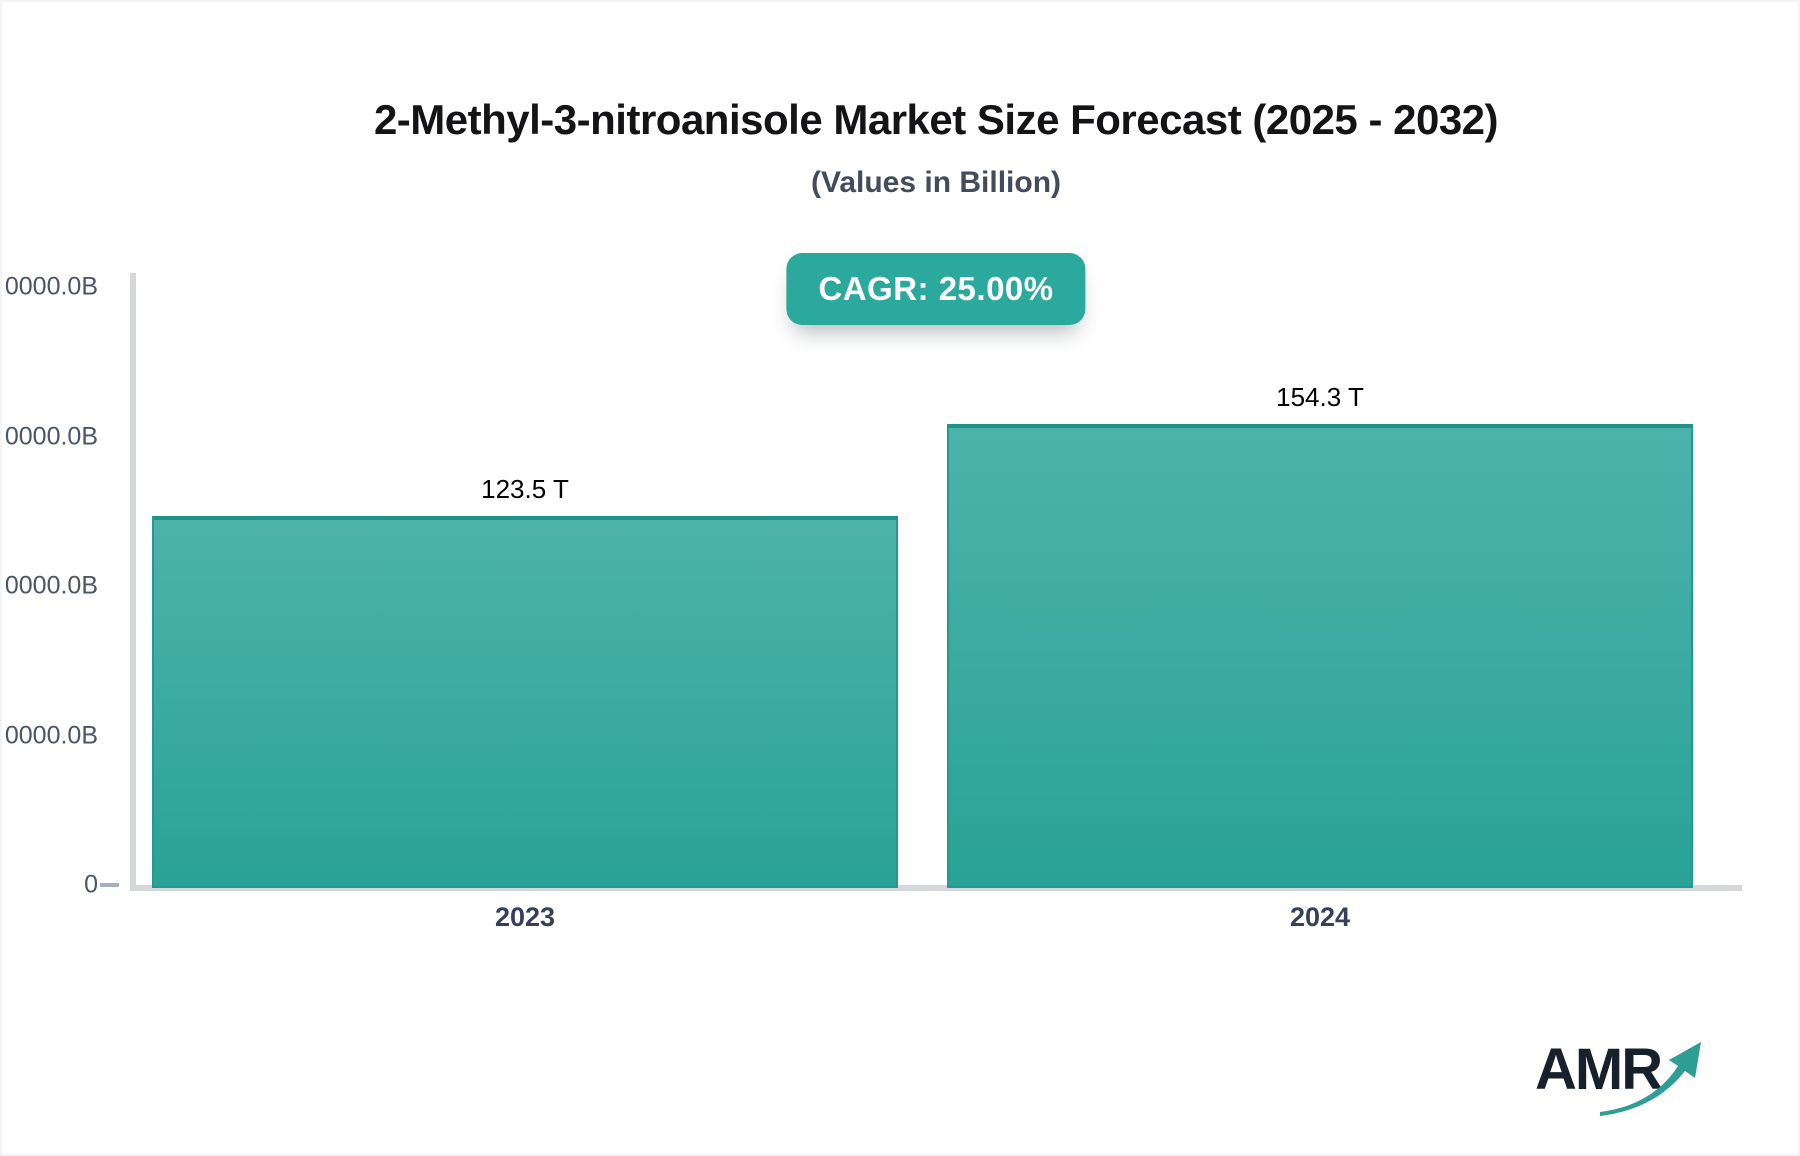 Image resolution: width=1800 pixels, height=1156 pixels. What do you see at coordinates (525, 702) in the screenshot?
I see `bar-2023` at bounding box center [525, 702].